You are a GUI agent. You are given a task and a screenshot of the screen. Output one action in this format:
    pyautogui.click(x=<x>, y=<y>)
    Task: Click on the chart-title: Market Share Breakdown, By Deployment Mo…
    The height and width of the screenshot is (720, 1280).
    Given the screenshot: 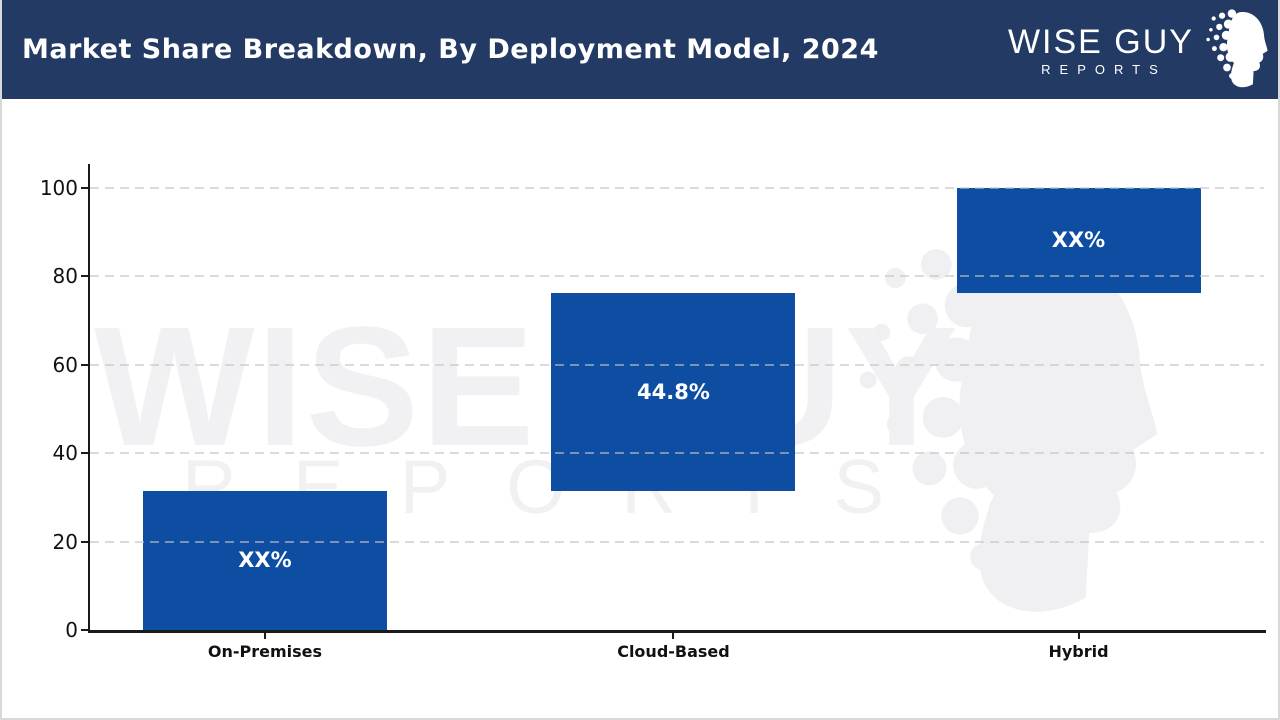 What is the action you would take?
    pyautogui.click(x=450, y=49)
    